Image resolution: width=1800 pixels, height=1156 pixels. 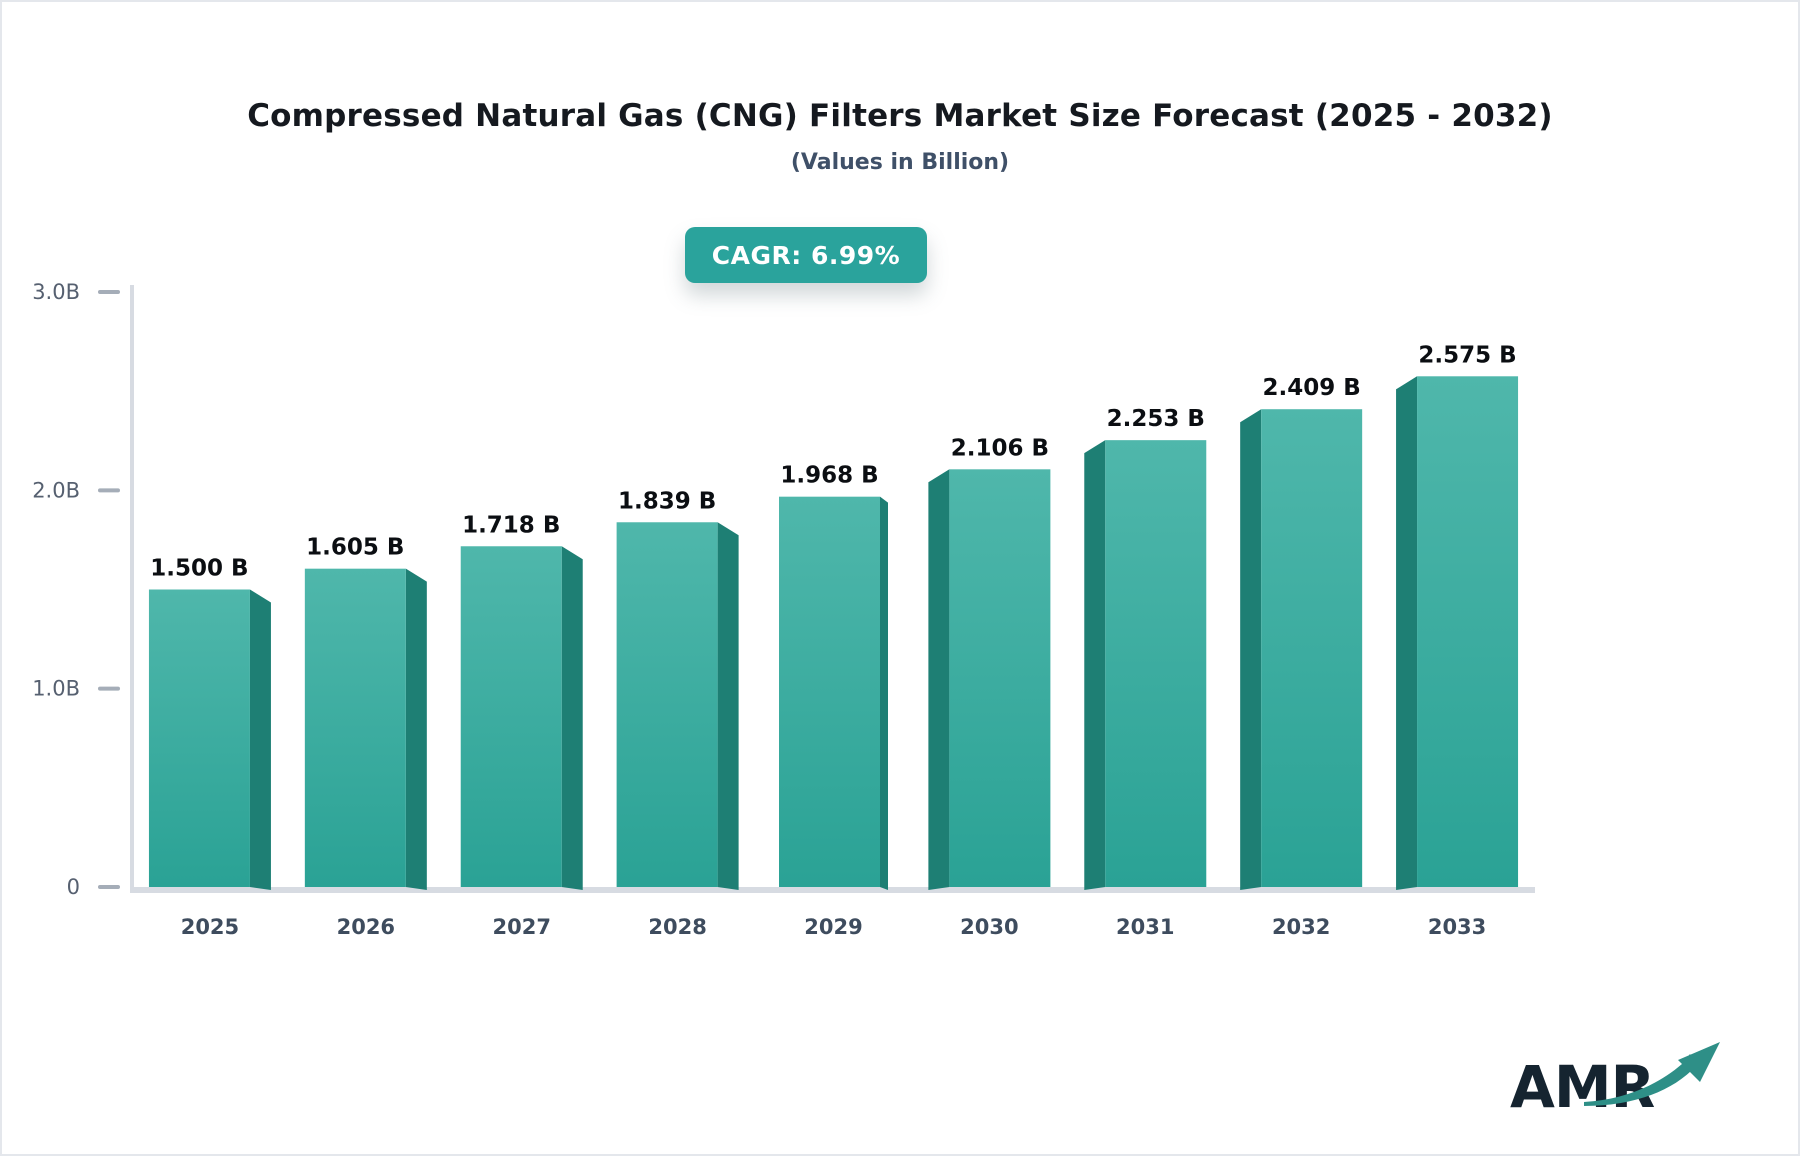 I want to click on cagr-badge-label: CAGR: 6.99%, so click(x=806, y=255).